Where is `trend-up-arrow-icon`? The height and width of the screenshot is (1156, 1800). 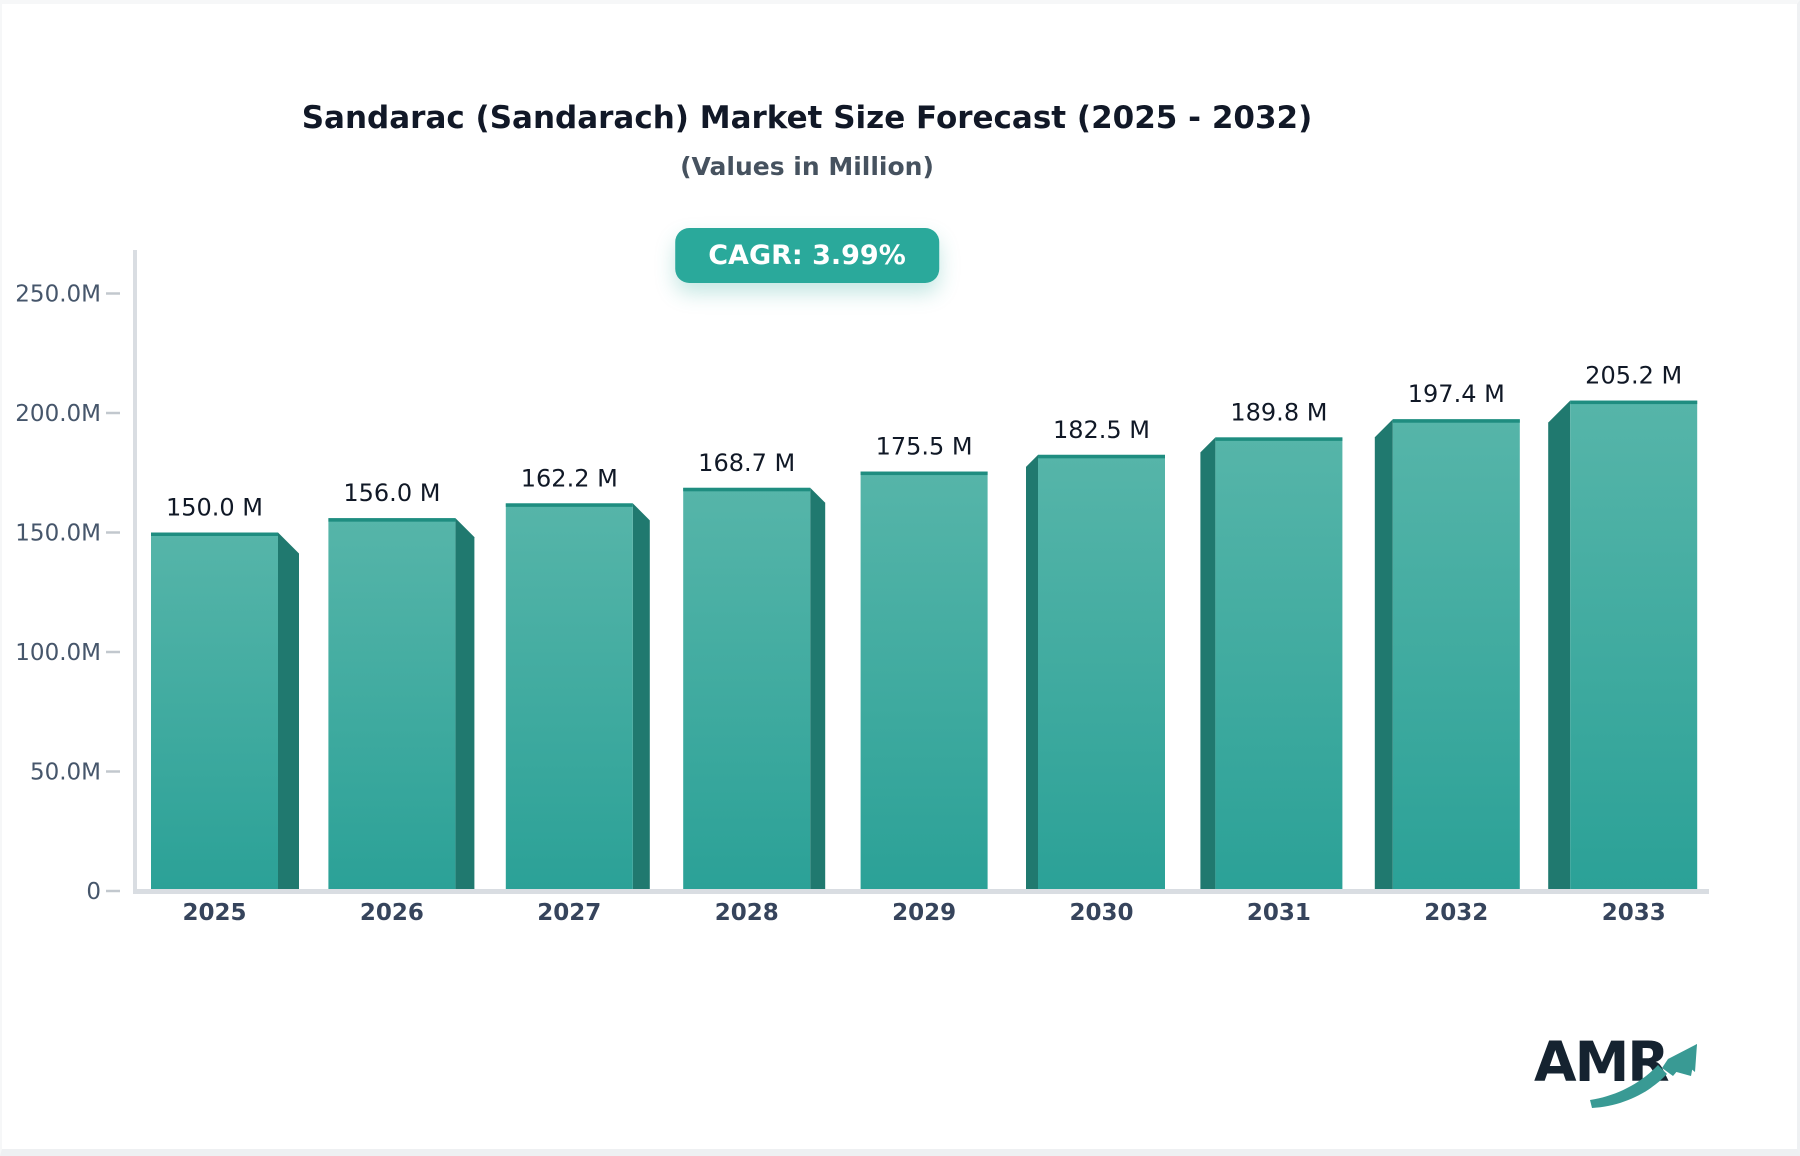
trend-up-arrow-icon is located at coordinates (1643, 1076).